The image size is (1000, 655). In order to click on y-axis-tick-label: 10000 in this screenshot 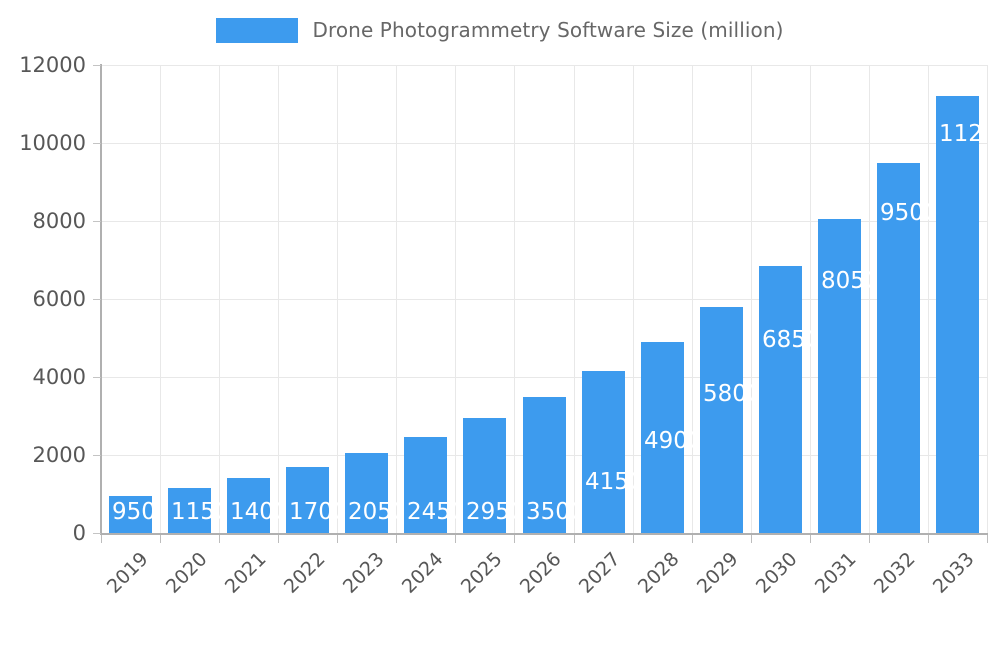, I will do `click(52, 143)`.